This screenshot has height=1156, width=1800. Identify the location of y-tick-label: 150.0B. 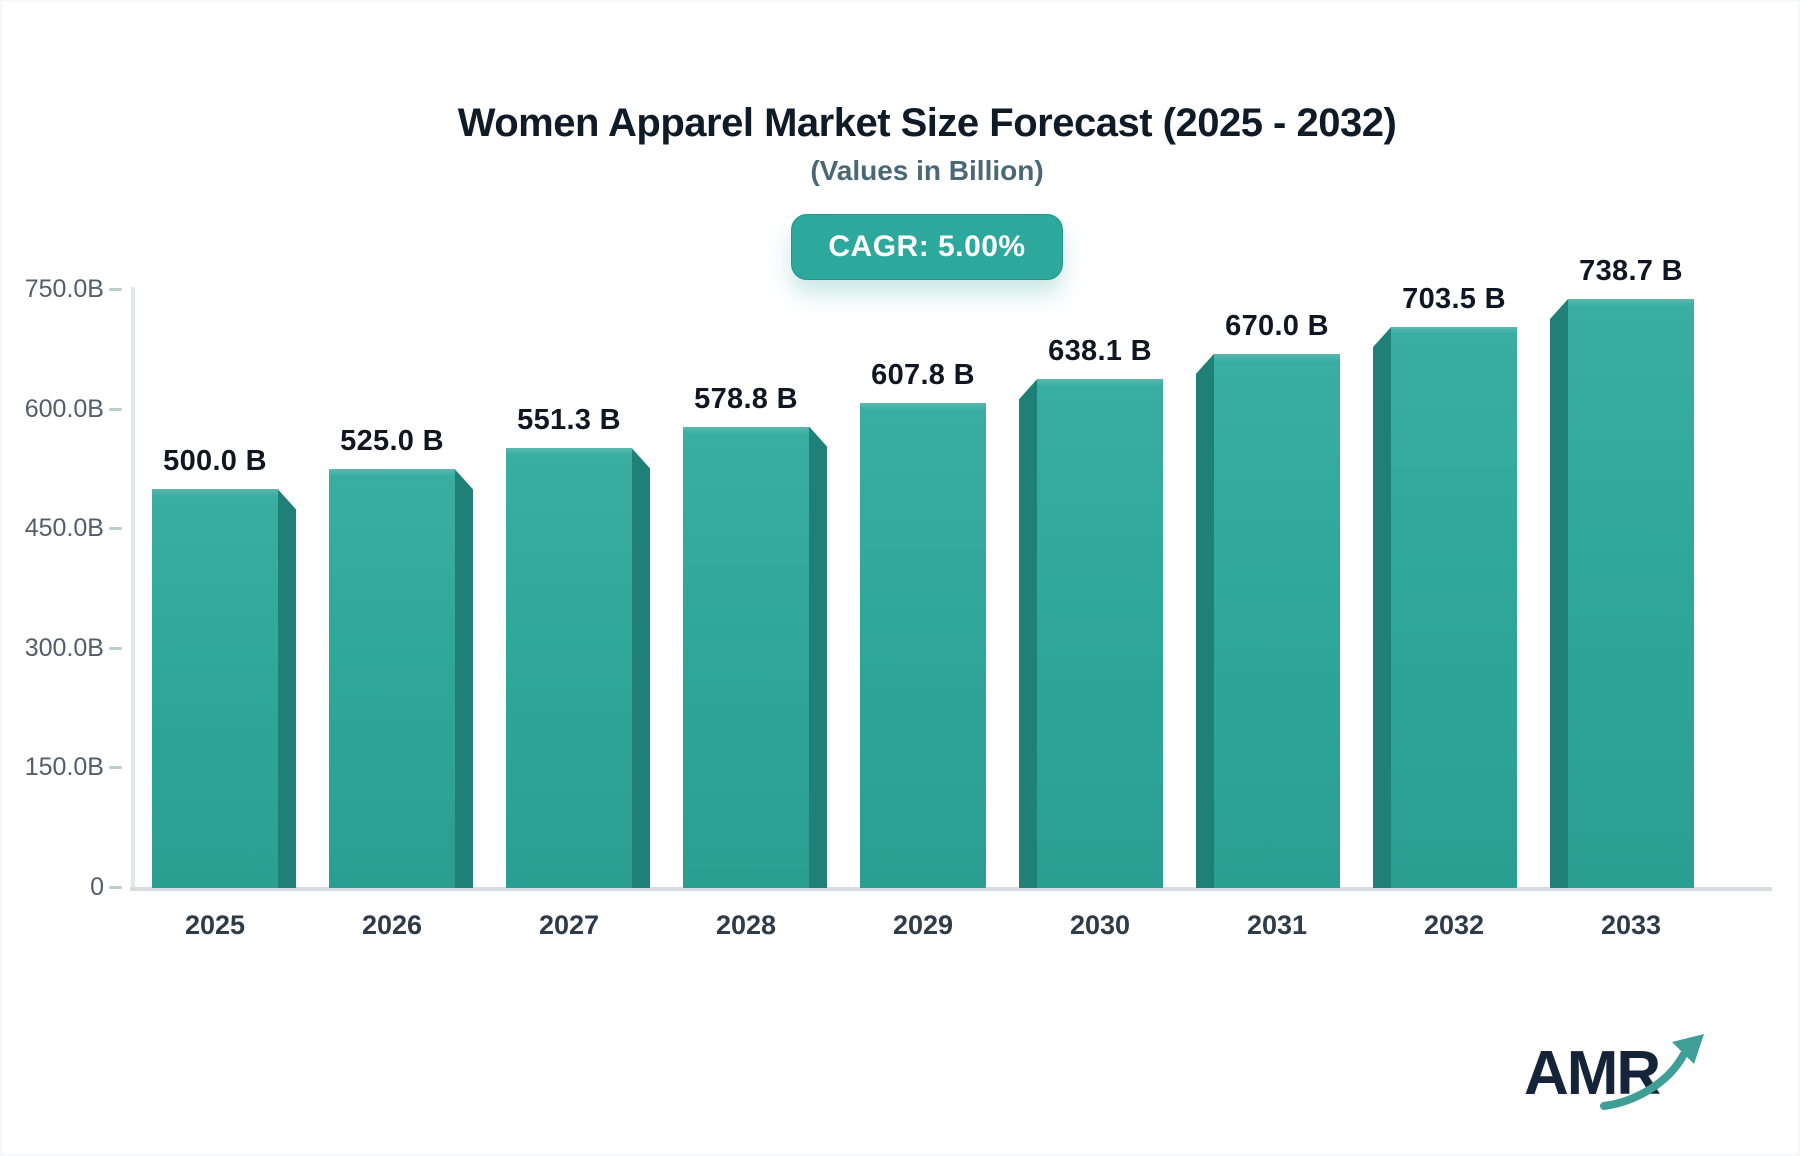
(64, 767).